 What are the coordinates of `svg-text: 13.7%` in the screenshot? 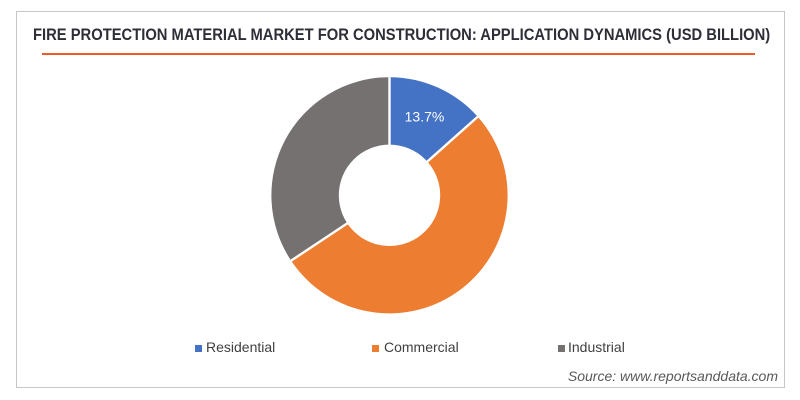 It's located at (425, 117).